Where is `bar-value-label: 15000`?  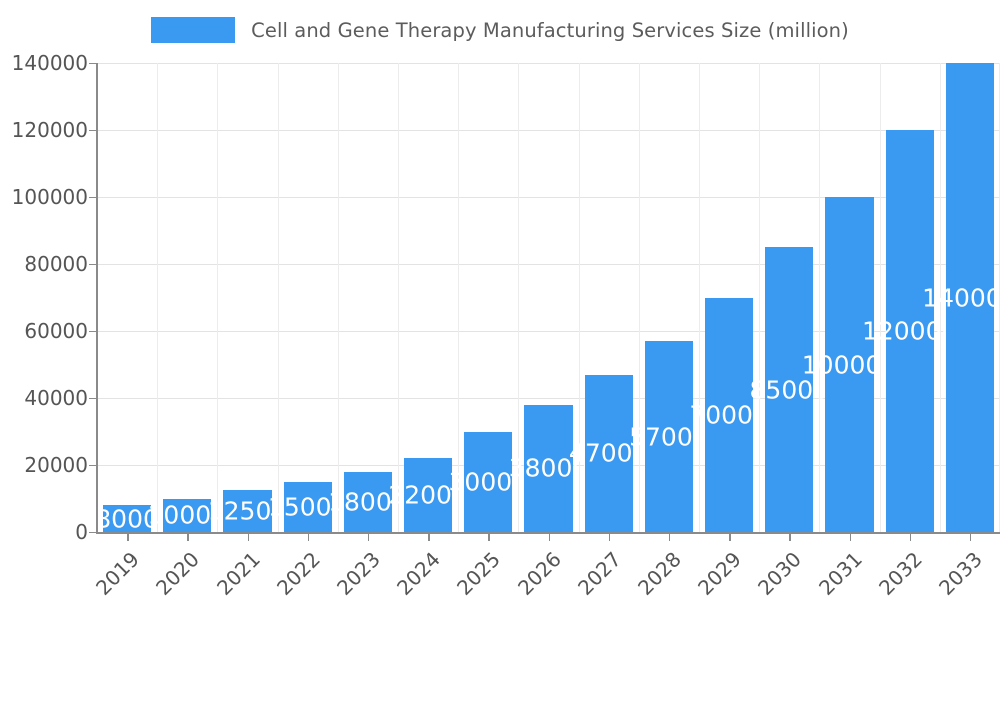
bar-value-label: 15000 is located at coordinates (307, 507).